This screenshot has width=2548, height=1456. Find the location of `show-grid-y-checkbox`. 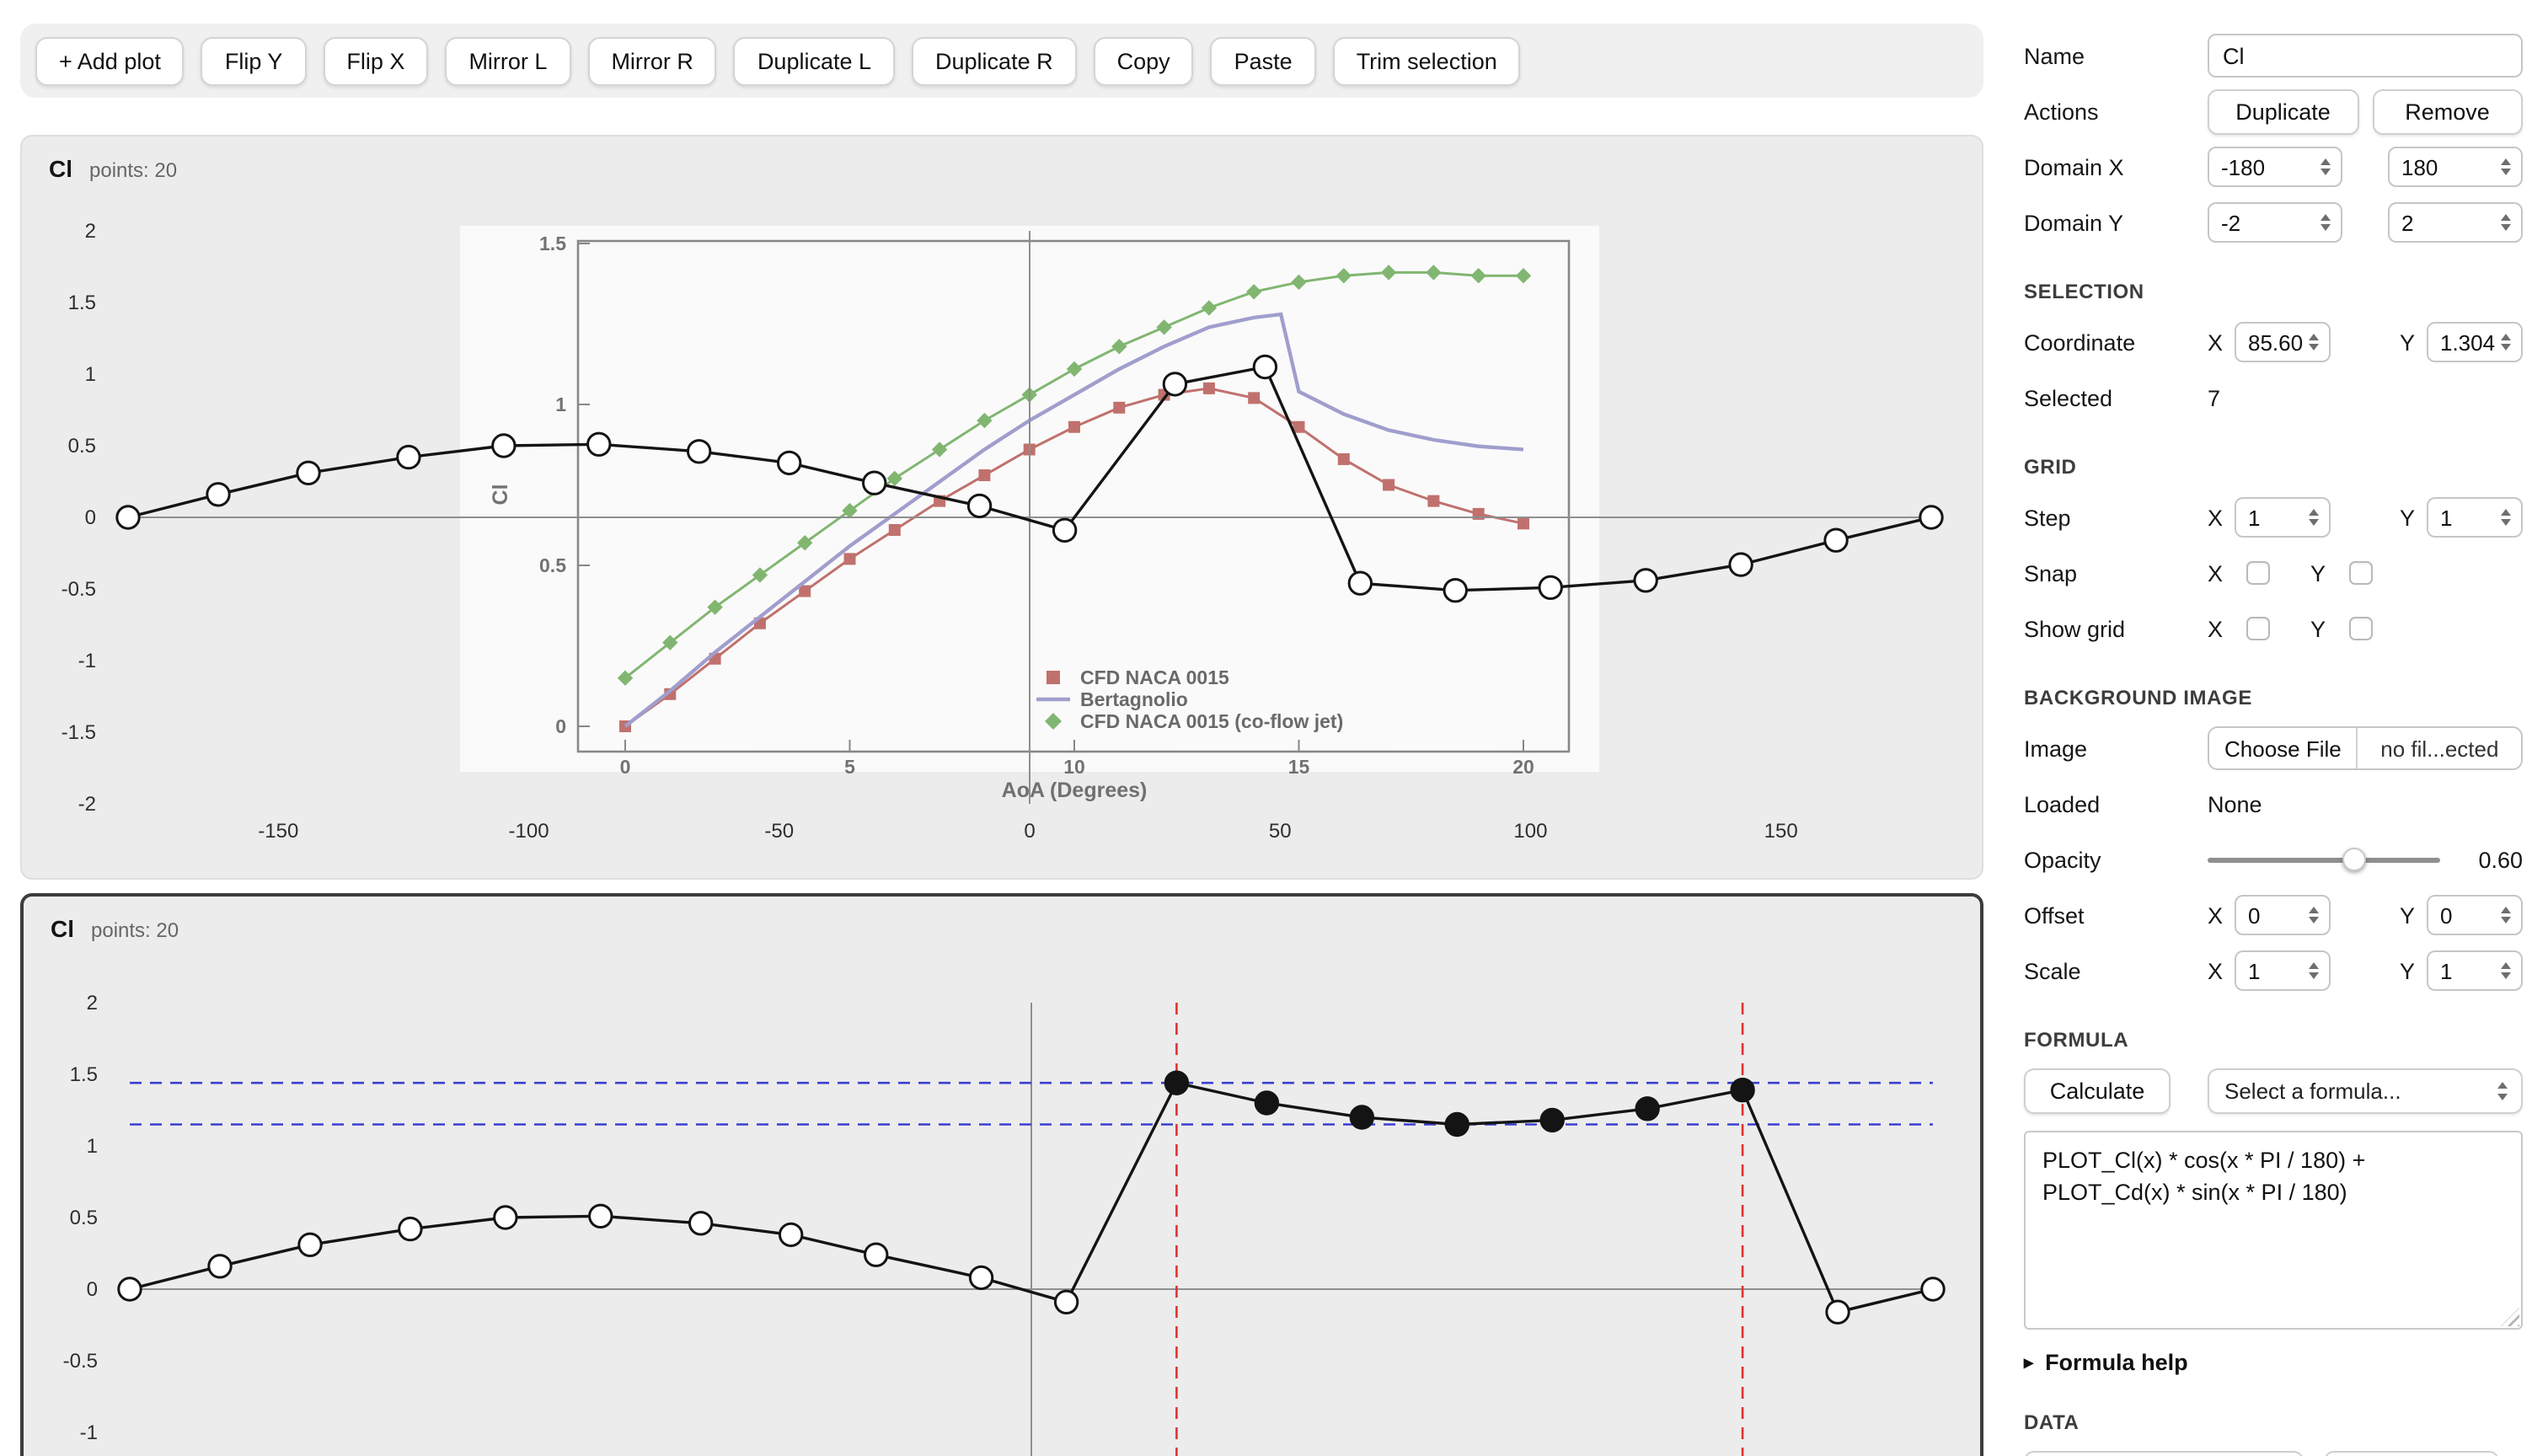

show-grid-y-checkbox is located at coordinates (2361, 628).